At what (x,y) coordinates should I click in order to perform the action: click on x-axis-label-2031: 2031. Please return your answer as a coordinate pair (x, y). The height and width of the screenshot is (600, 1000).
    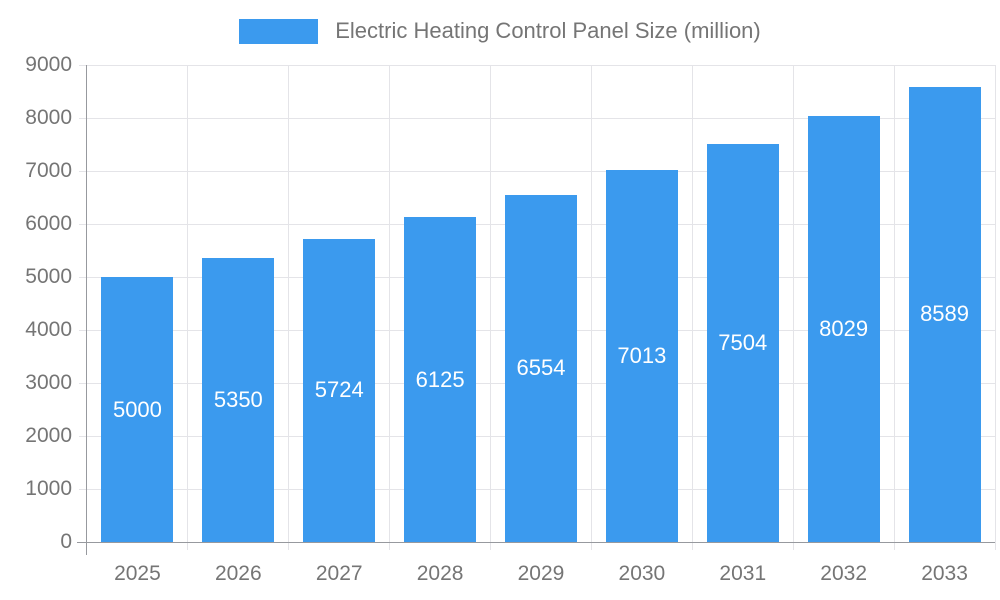
    Looking at the image, I should click on (743, 573).